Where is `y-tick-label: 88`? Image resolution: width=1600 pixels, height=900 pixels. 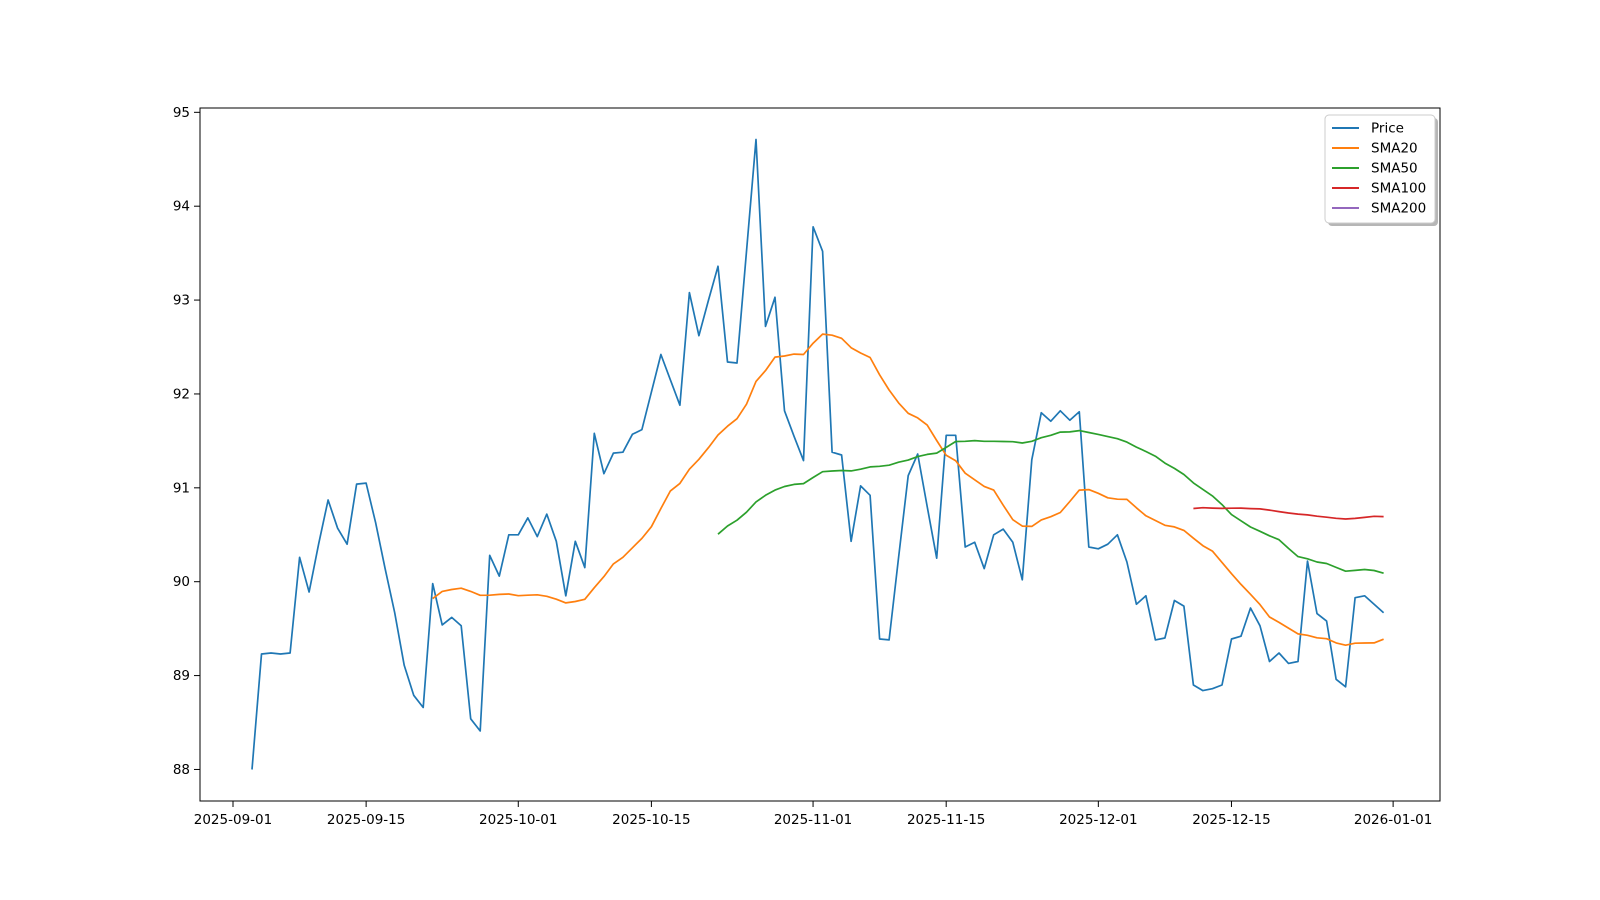 y-tick-label: 88 is located at coordinates (181, 770).